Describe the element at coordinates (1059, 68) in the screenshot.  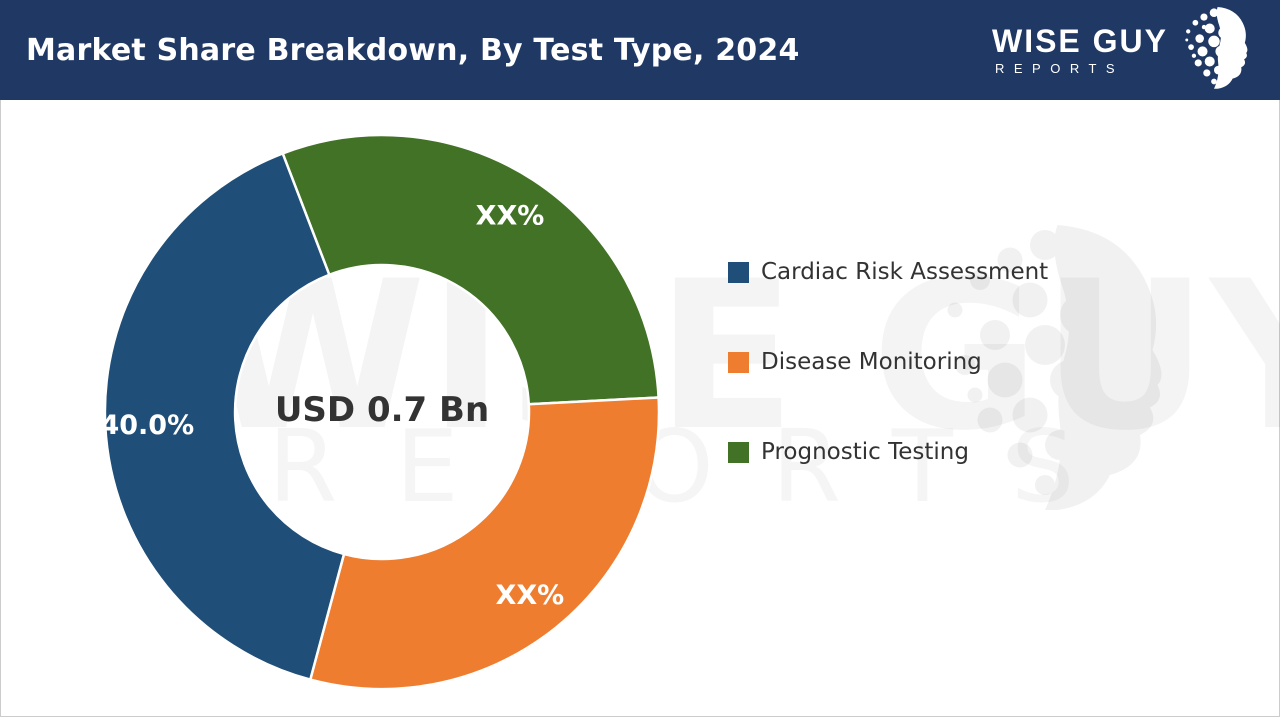
I see `brand-subtitle: REPORTS` at that location.